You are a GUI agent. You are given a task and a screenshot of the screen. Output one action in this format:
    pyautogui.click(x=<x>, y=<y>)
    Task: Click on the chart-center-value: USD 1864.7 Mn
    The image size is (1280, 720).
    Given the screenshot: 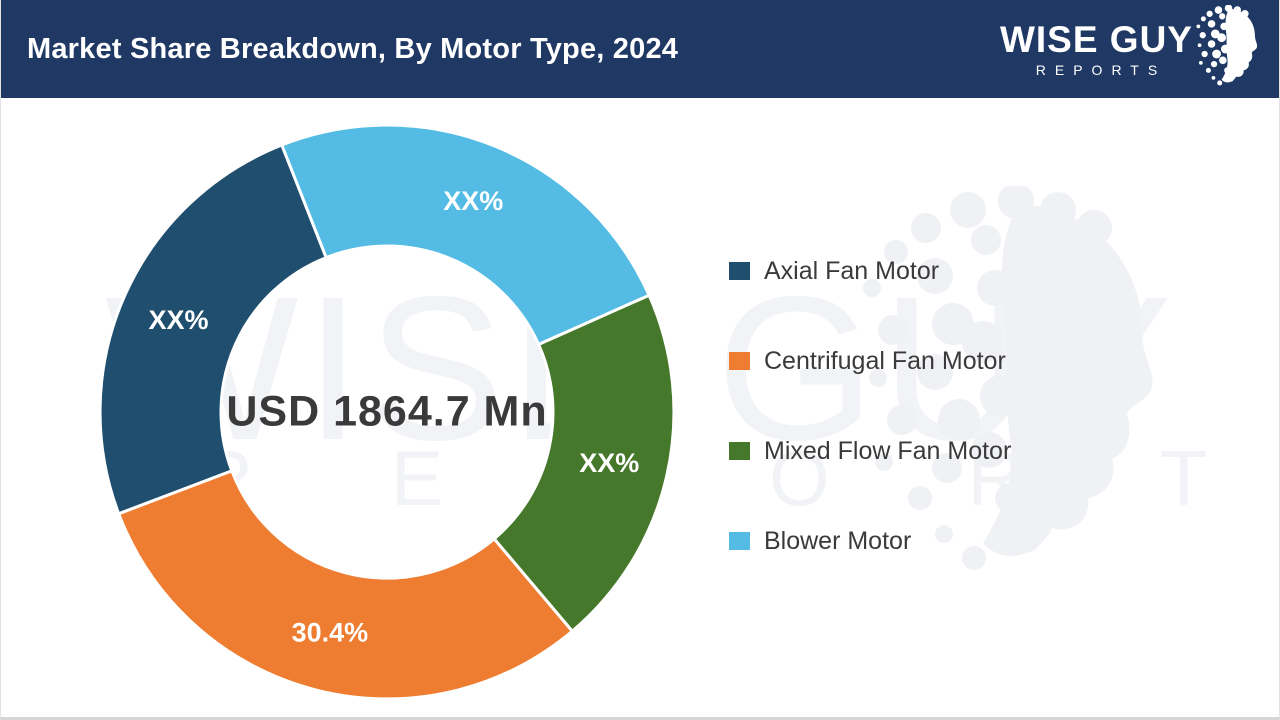 What is the action you would take?
    pyautogui.click(x=387, y=411)
    